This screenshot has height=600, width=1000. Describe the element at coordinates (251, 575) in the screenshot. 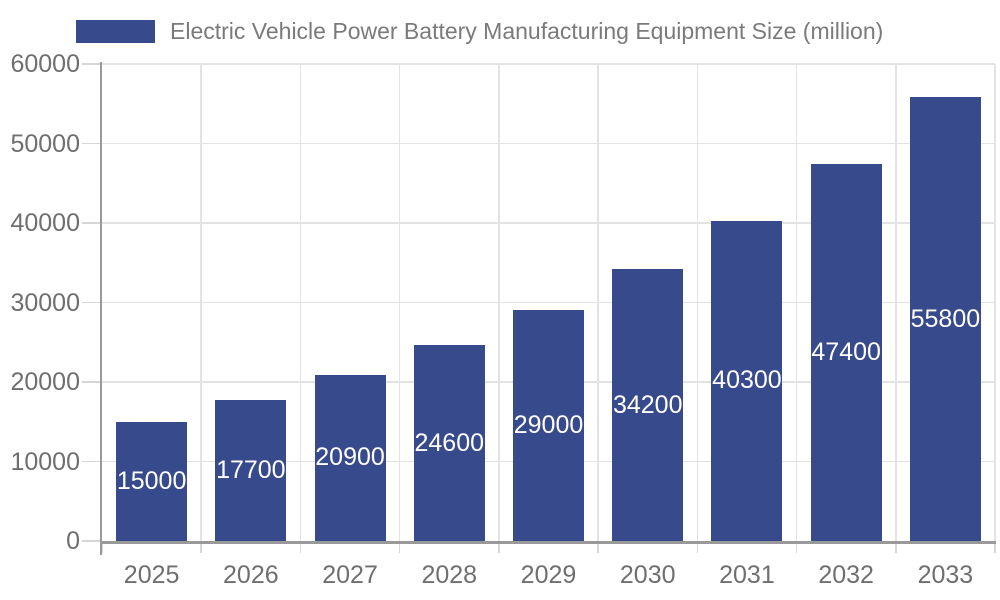

I see `x-axis-tick-label: 2026` at that location.